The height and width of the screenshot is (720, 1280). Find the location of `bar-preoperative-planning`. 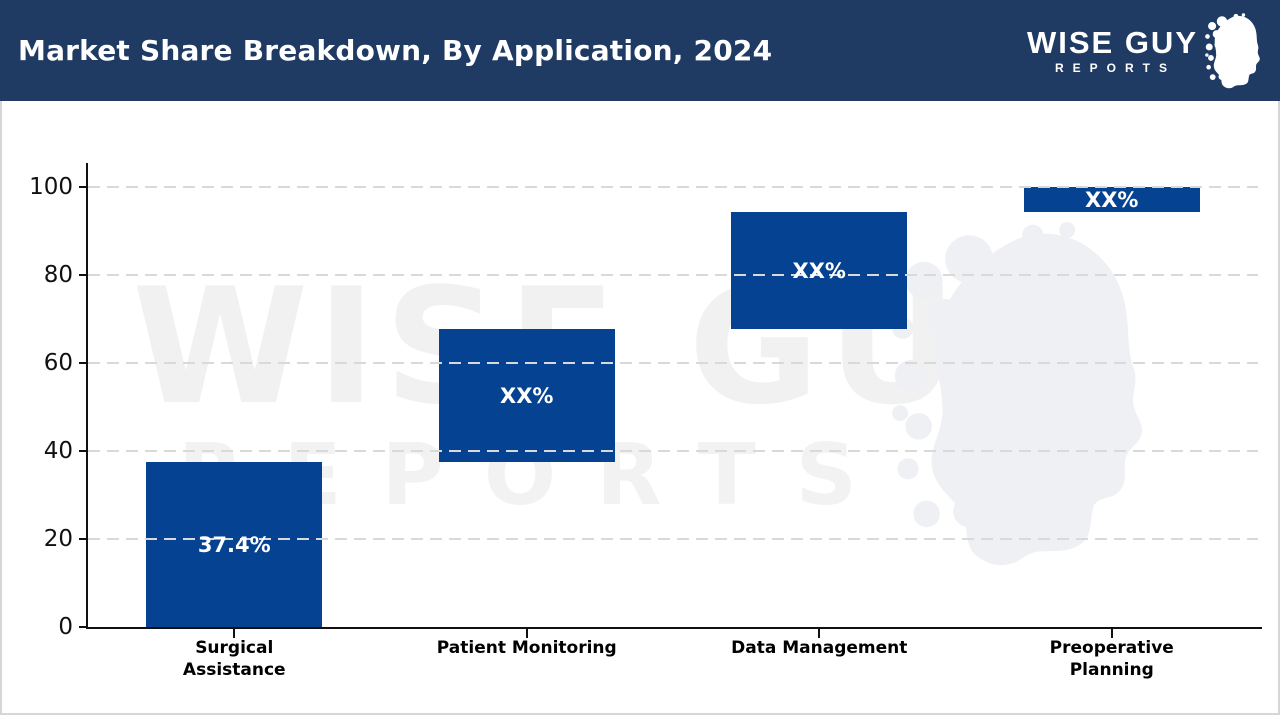

bar-preoperative-planning is located at coordinates (1111, 200).